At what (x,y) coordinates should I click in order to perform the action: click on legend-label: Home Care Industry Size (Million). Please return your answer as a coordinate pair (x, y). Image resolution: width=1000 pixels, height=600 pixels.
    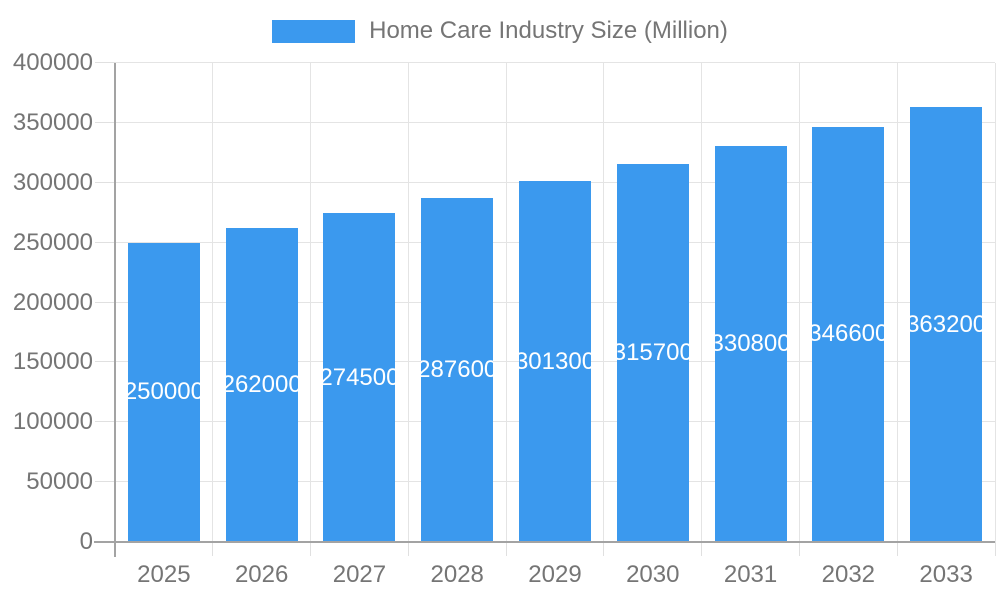
    Looking at the image, I should click on (548, 30).